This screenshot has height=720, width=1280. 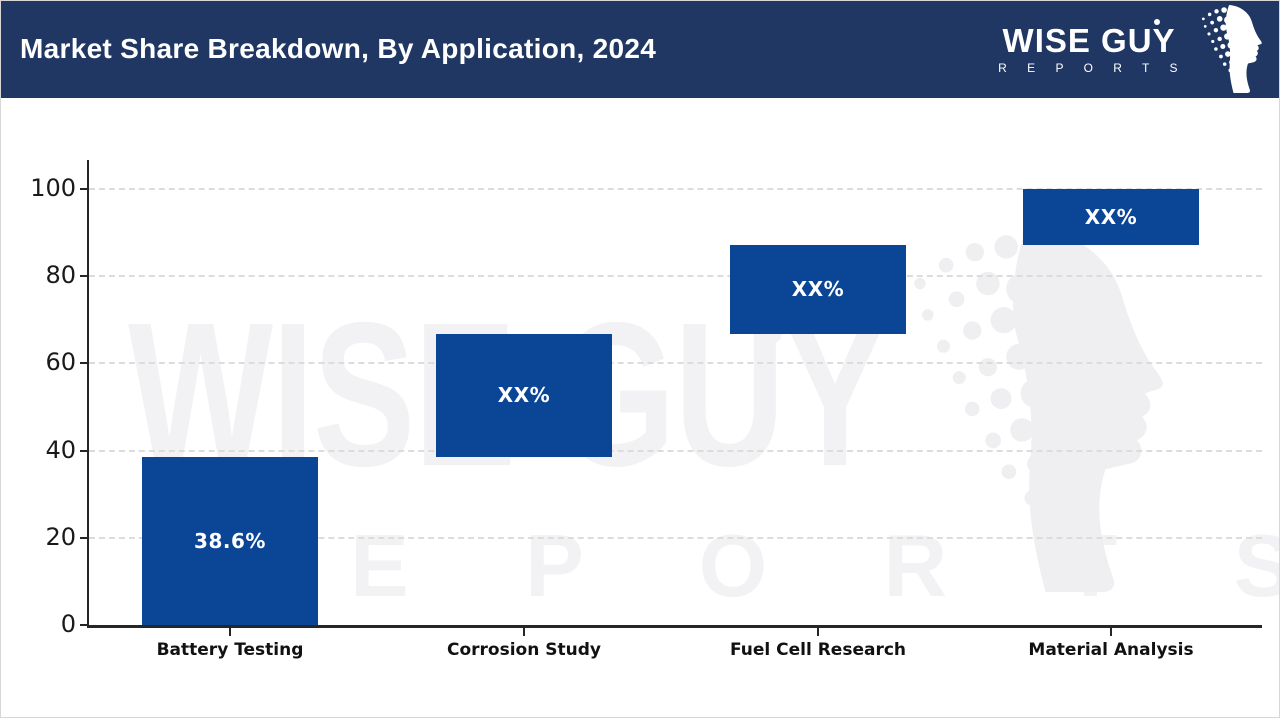 I want to click on bar-fuel-cell-research: XX%, so click(x=818, y=289).